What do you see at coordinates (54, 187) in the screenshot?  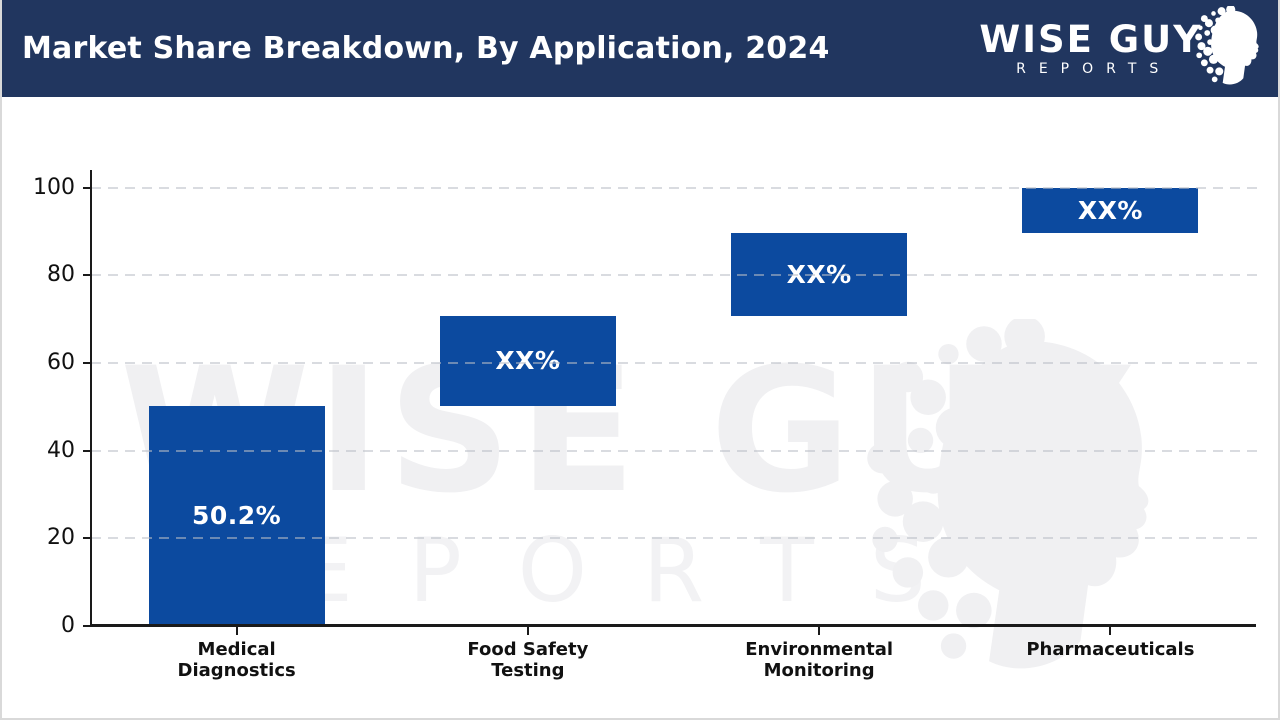 I see `y-axis-label-100: 100` at bounding box center [54, 187].